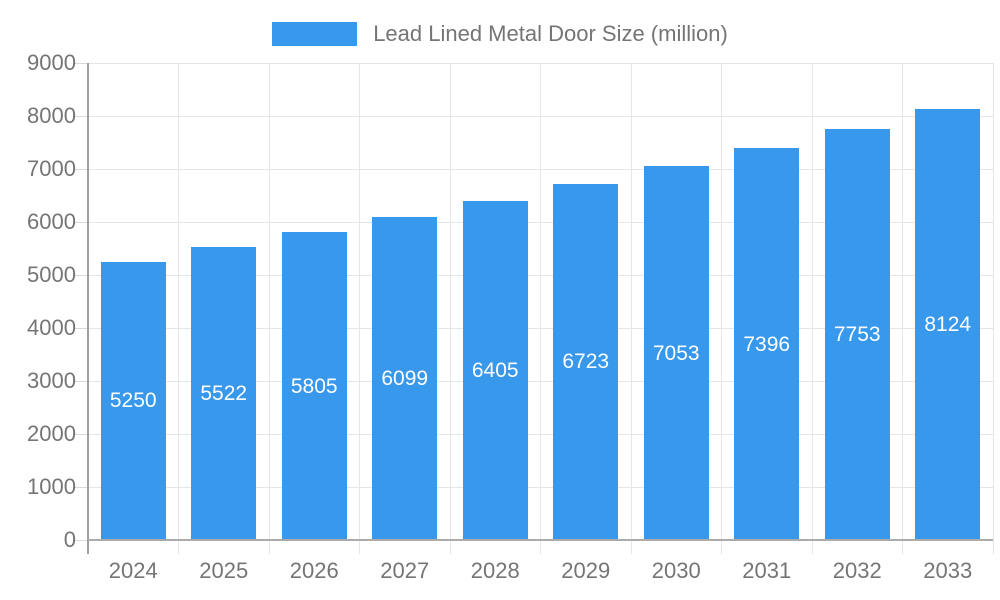 This screenshot has height=600, width=1000. I want to click on y-axis-line, so click(88, 308).